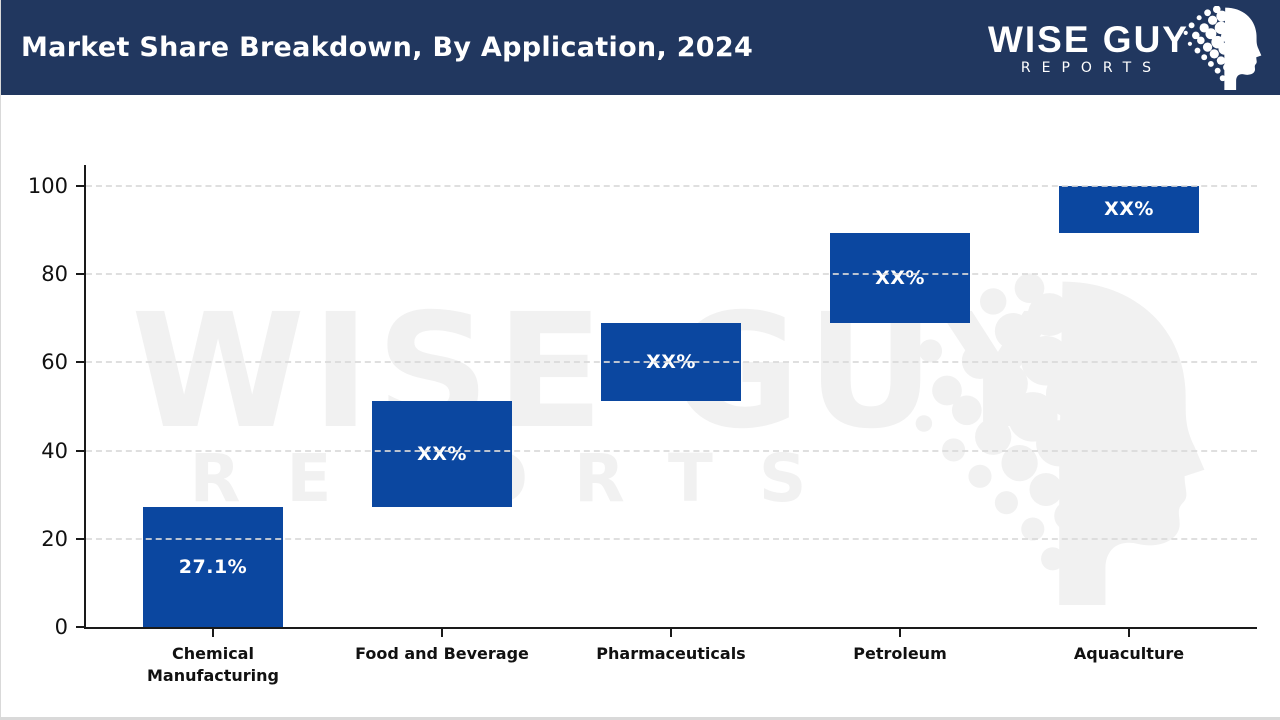  I want to click on y-tick-label: 60, so click(54, 362).